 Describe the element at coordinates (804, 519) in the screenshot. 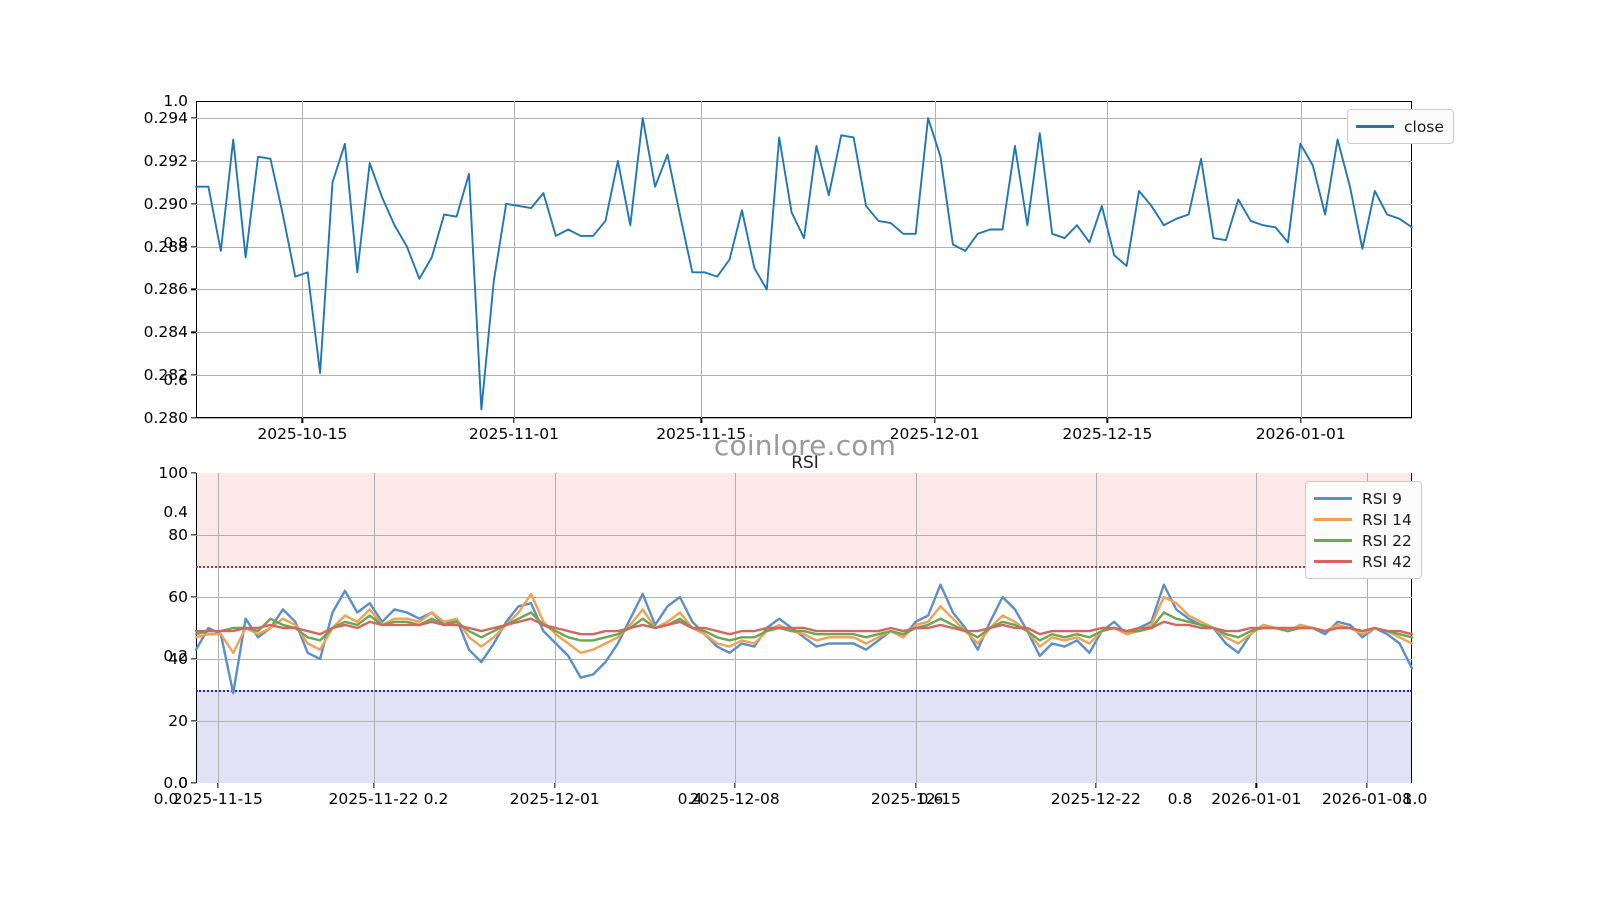

I see `rsi-overbought-band` at that location.